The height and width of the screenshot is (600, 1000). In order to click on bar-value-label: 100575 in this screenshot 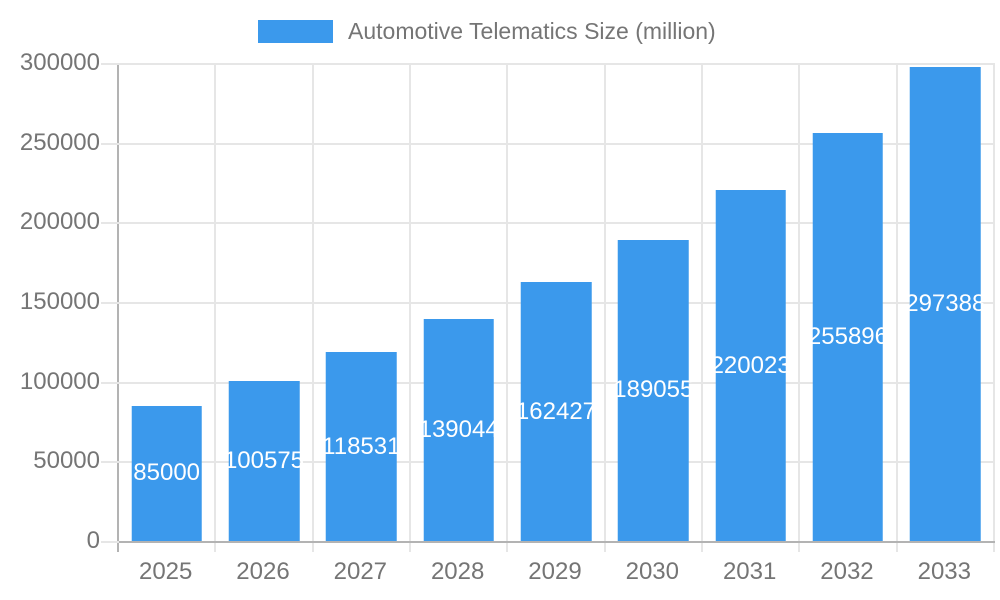, I will do `click(264, 460)`.